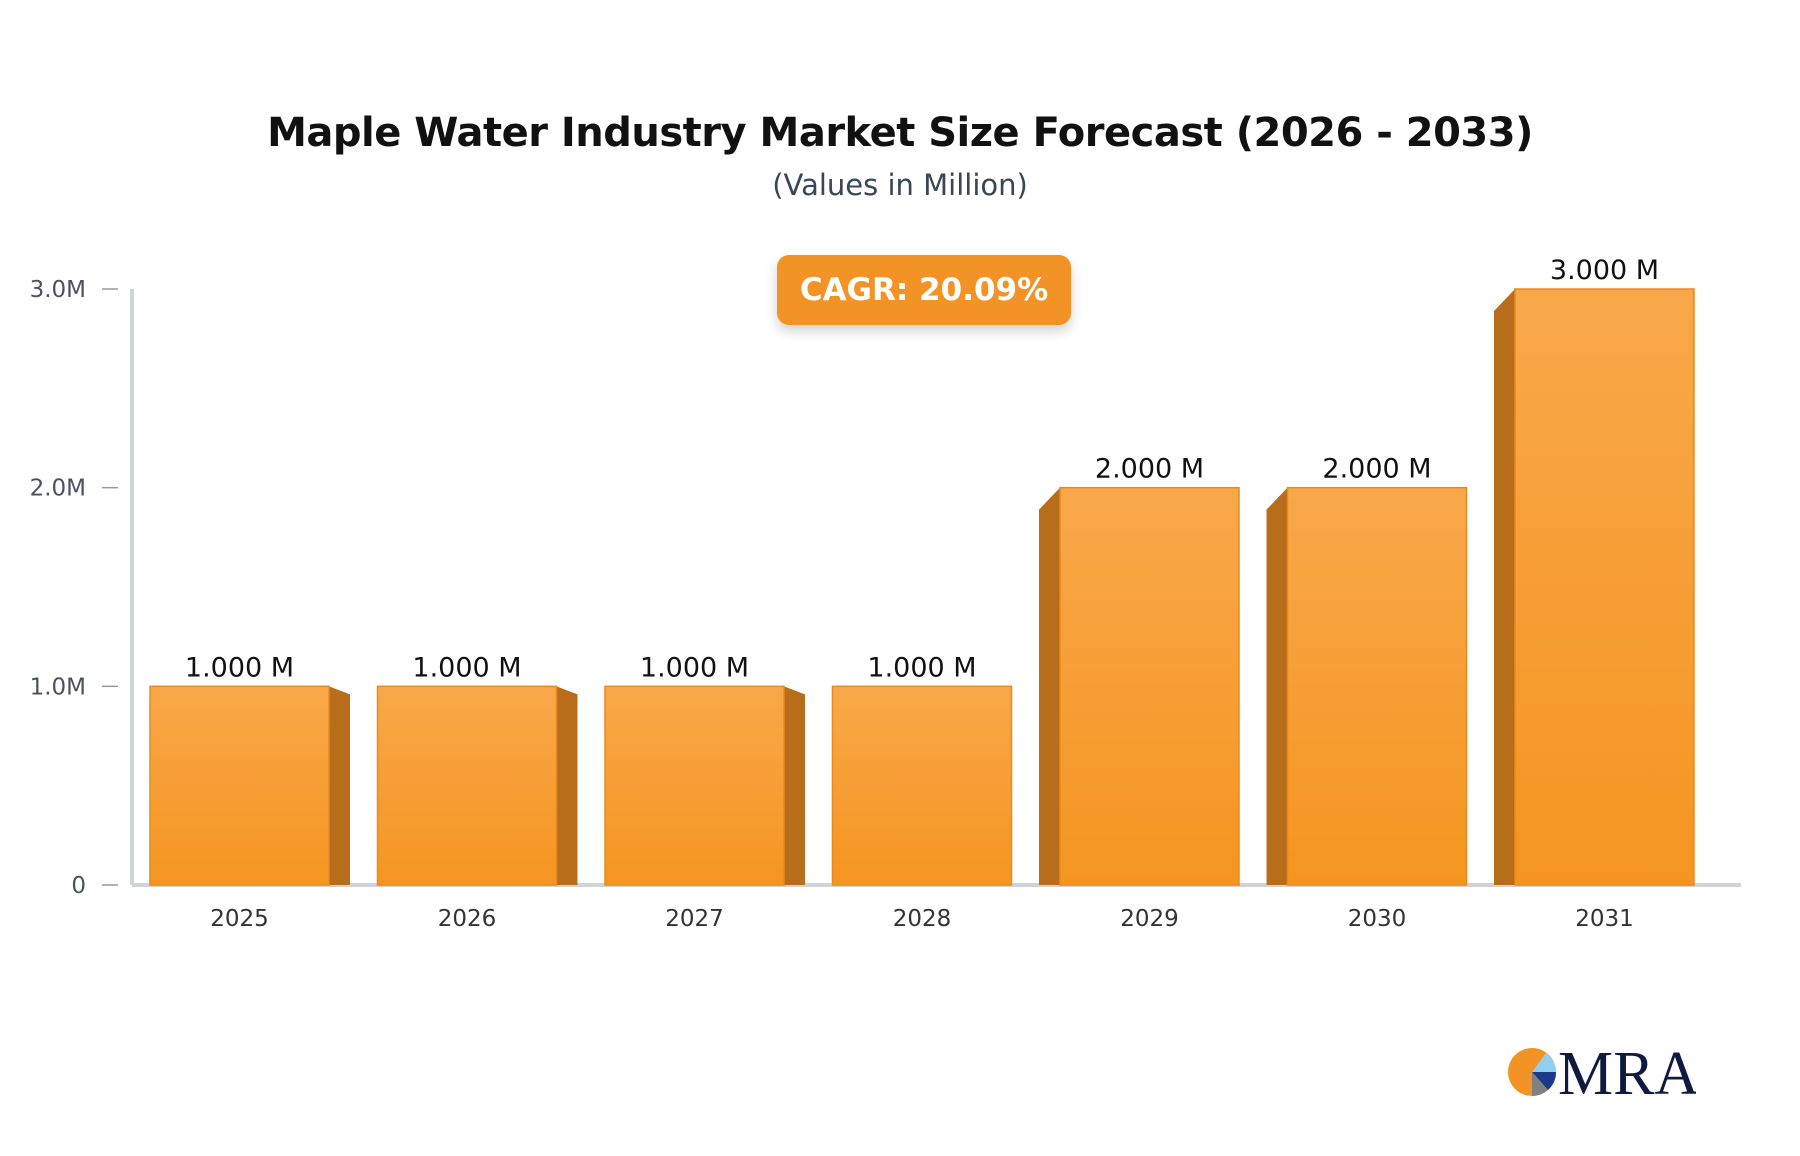  What do you see at coordinates (1377, 919) in the screenshot?
I see `x-tick-label: 2030` at bounding box center [1377, 919].